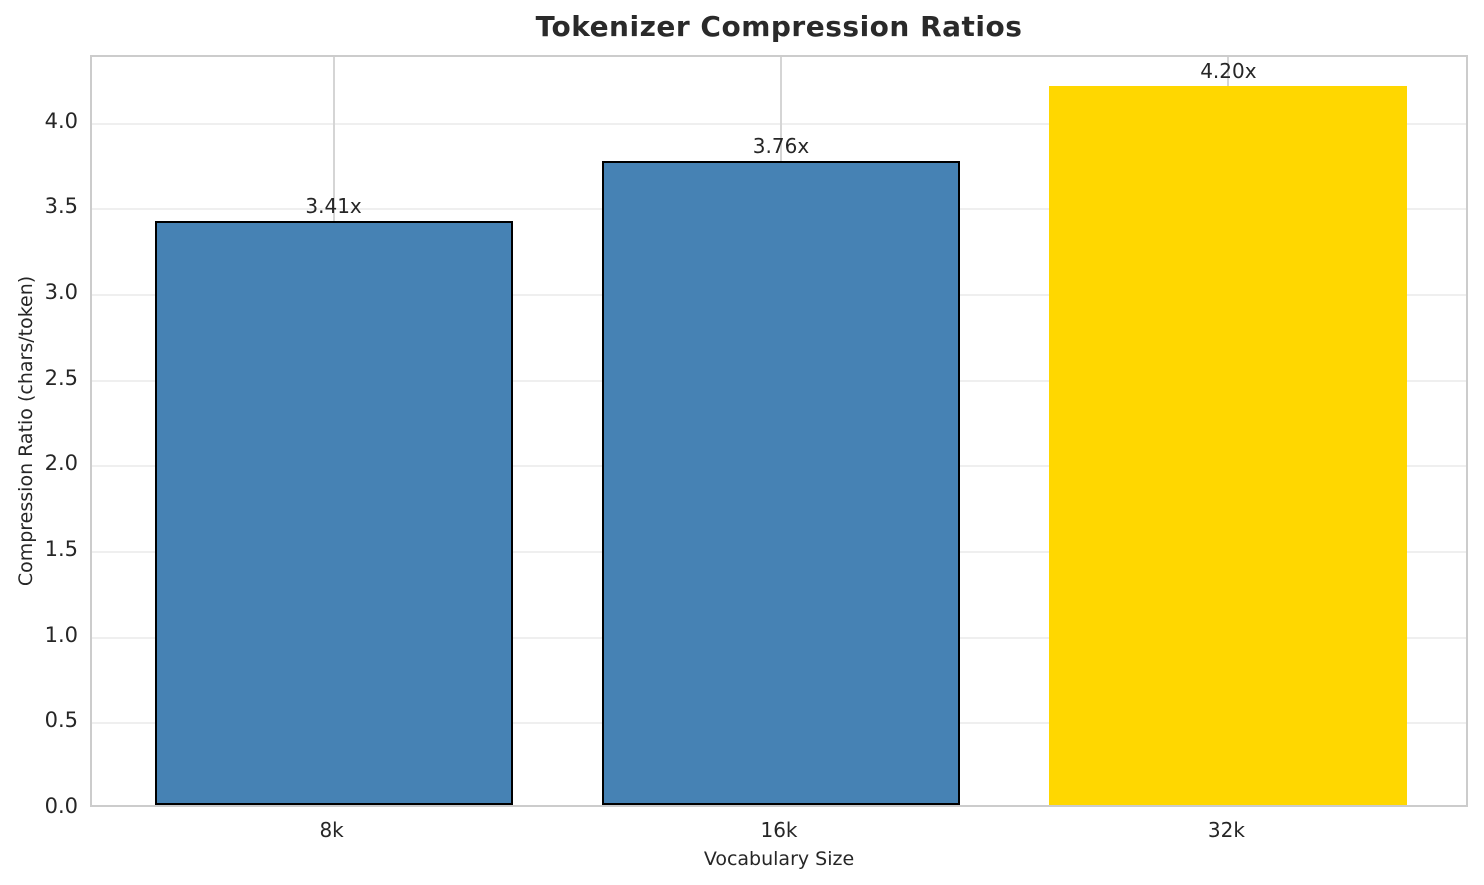  I want to click on y-tick-label: 1.0, so click(61, 634).